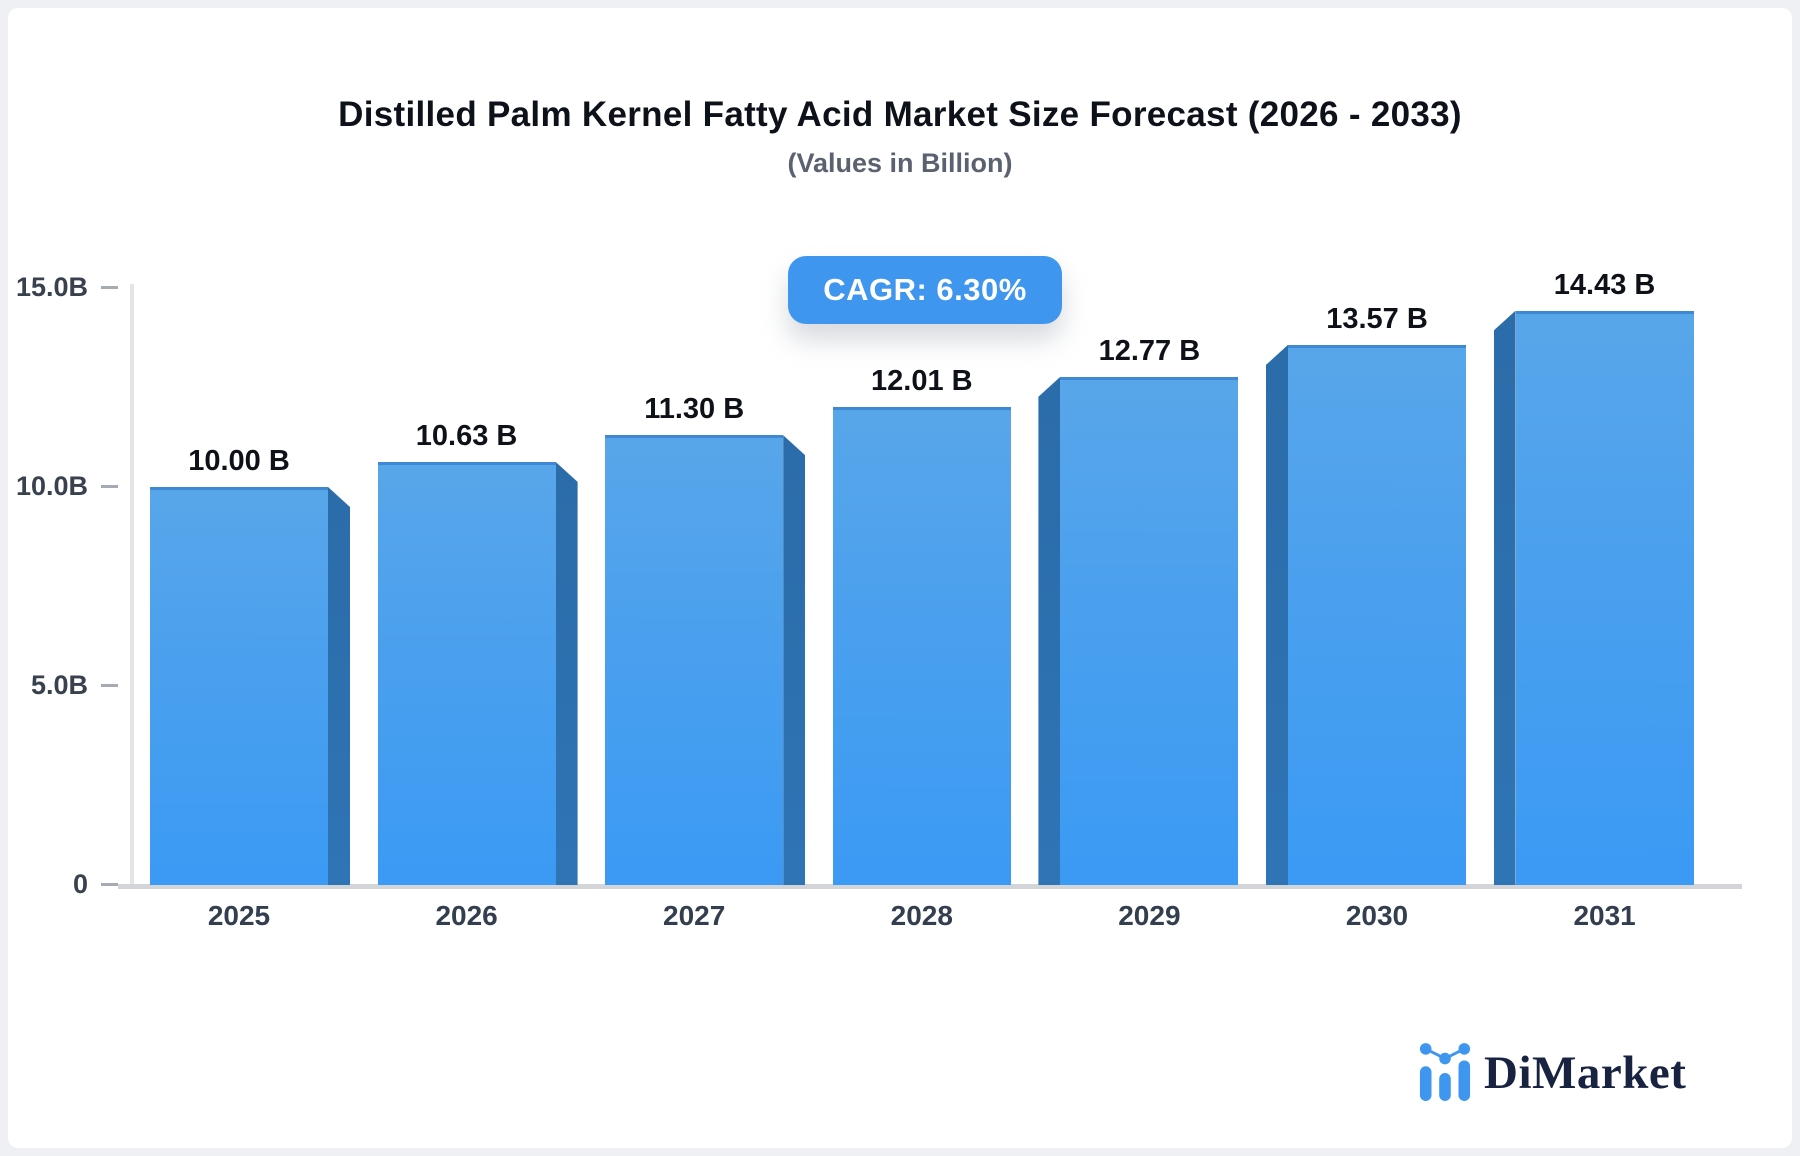 This screenshot has height=1156, width=1800. Describe the element at coordinates (1604, 915) in the screenshot. I see `x-axis-label: 2031` at that location.